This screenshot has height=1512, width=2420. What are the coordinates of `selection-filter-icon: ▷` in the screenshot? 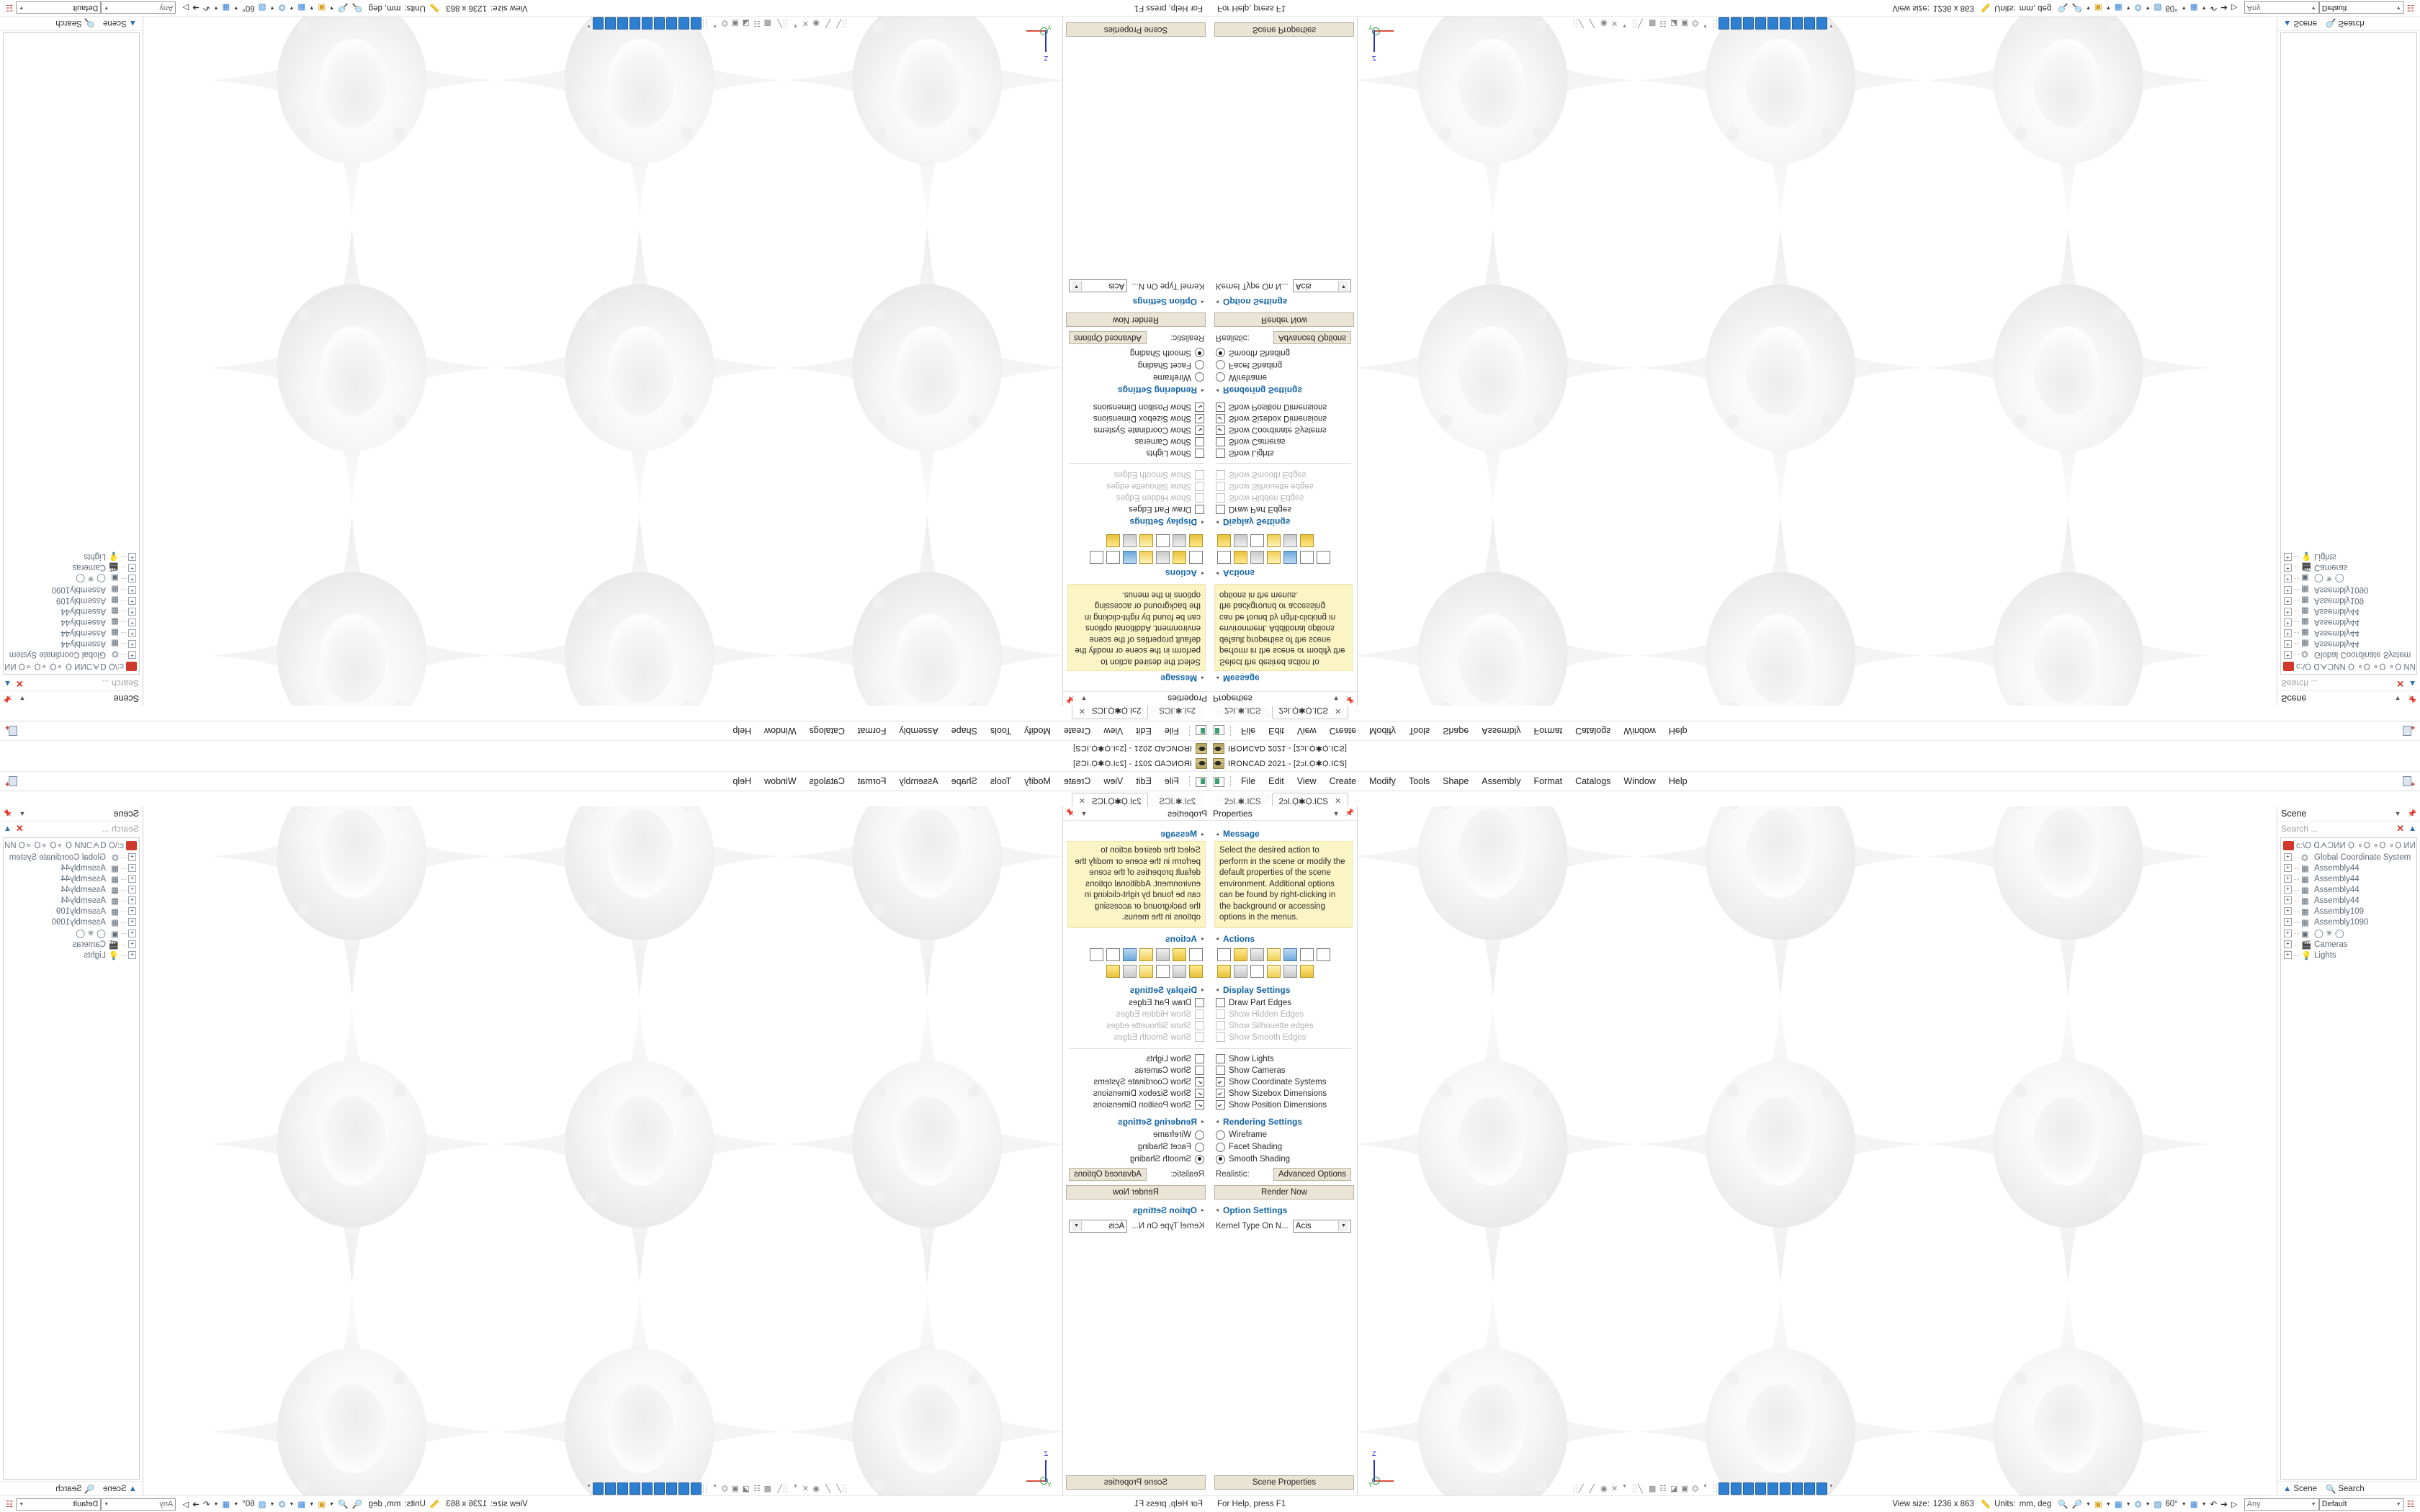 It's located at (185, 7).